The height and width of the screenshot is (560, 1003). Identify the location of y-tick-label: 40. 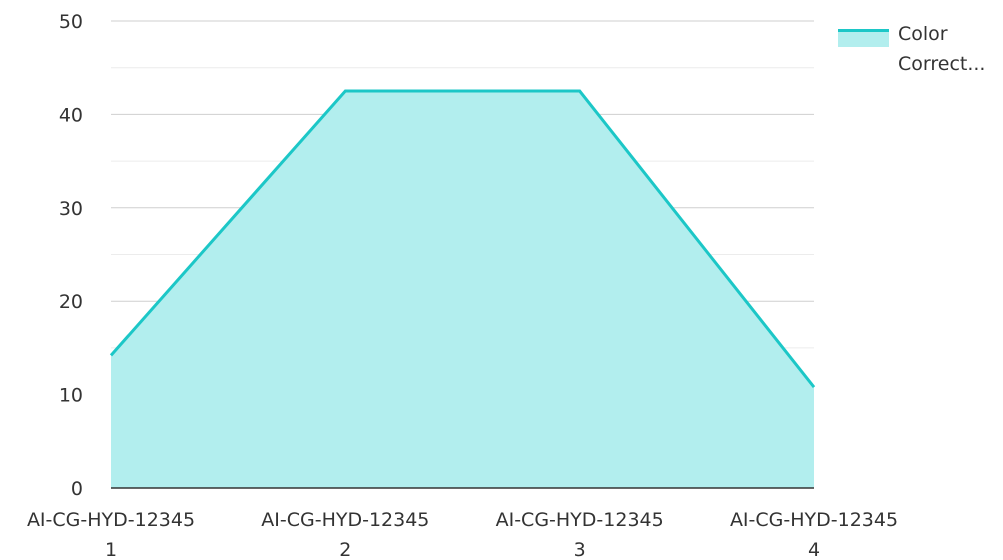
(71, 115).